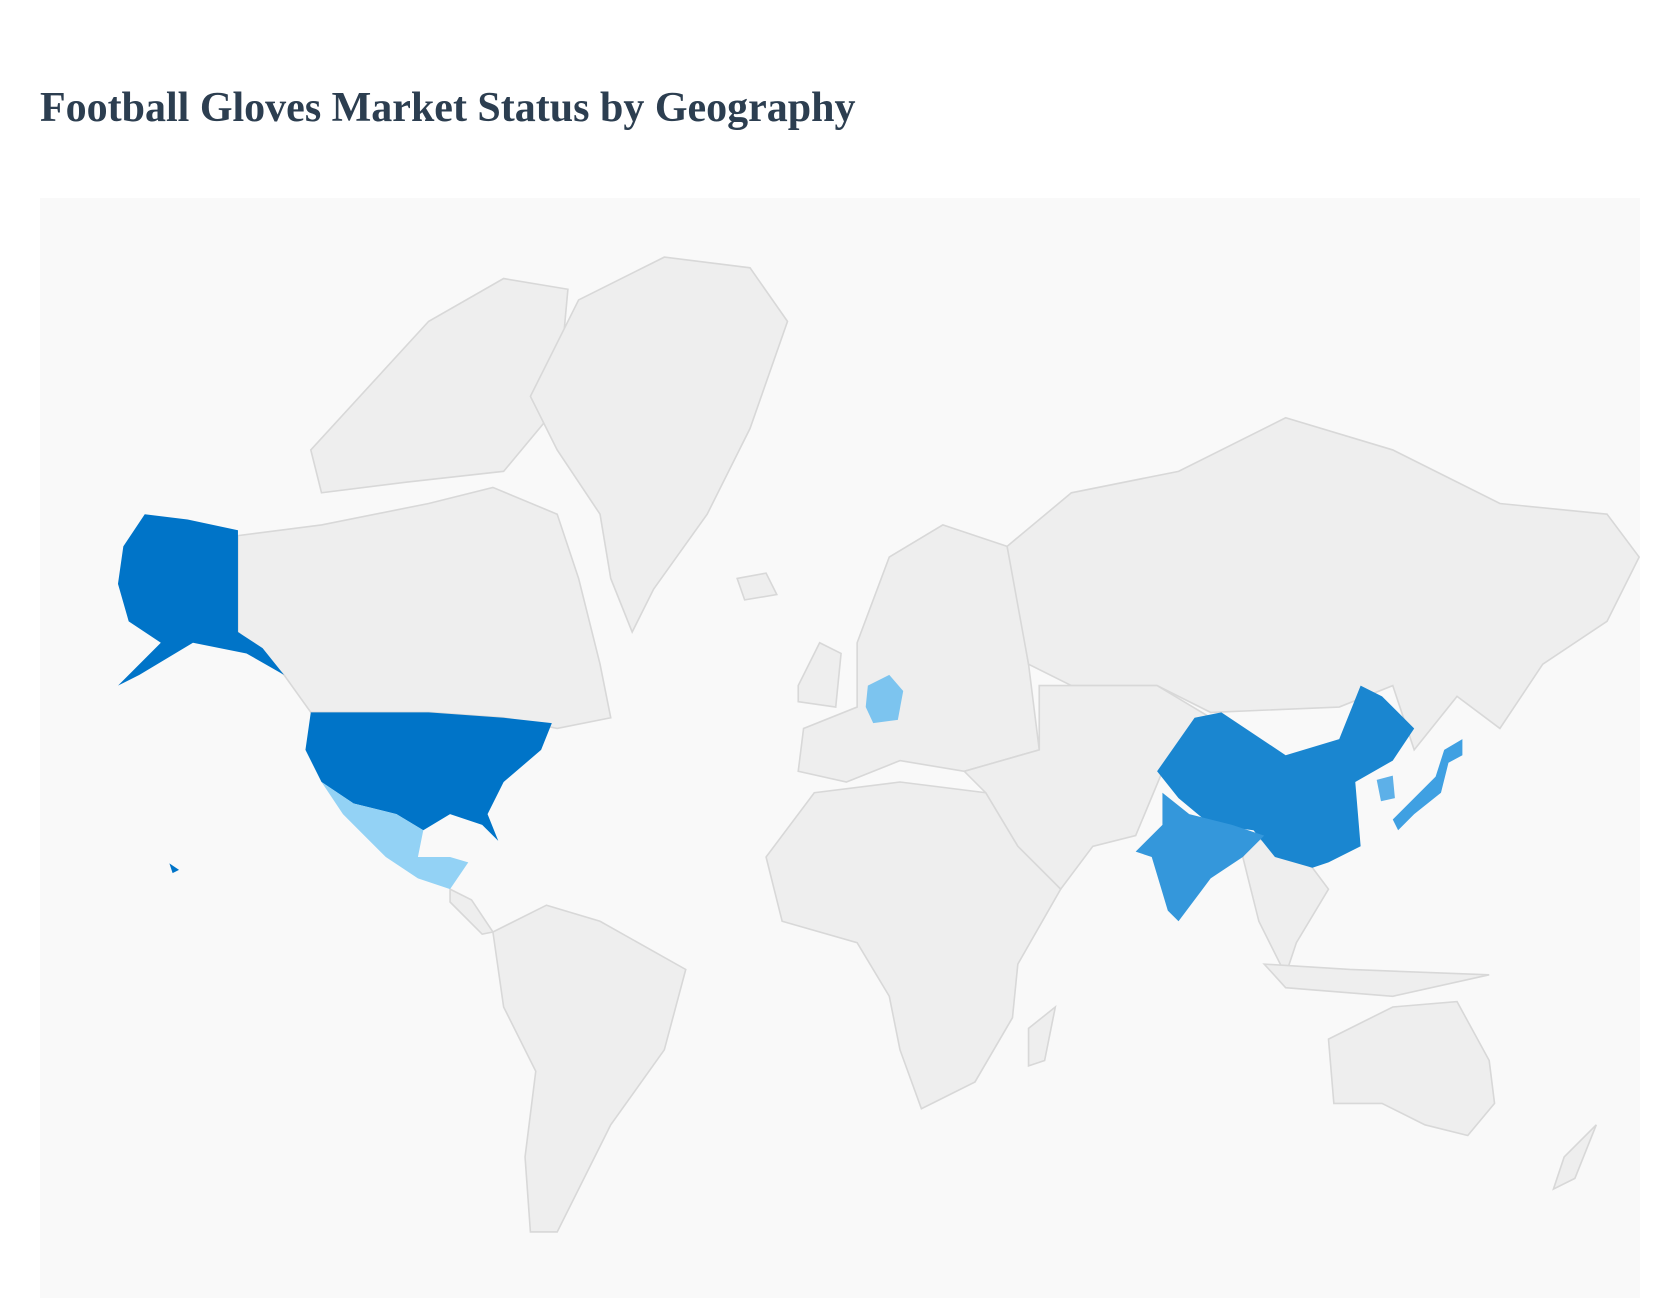 The image size is (1680, 1308). What do you see at coordinates (1200, 857) in the screenshot?
I see `country-india` at bounding box center [1200, 857].